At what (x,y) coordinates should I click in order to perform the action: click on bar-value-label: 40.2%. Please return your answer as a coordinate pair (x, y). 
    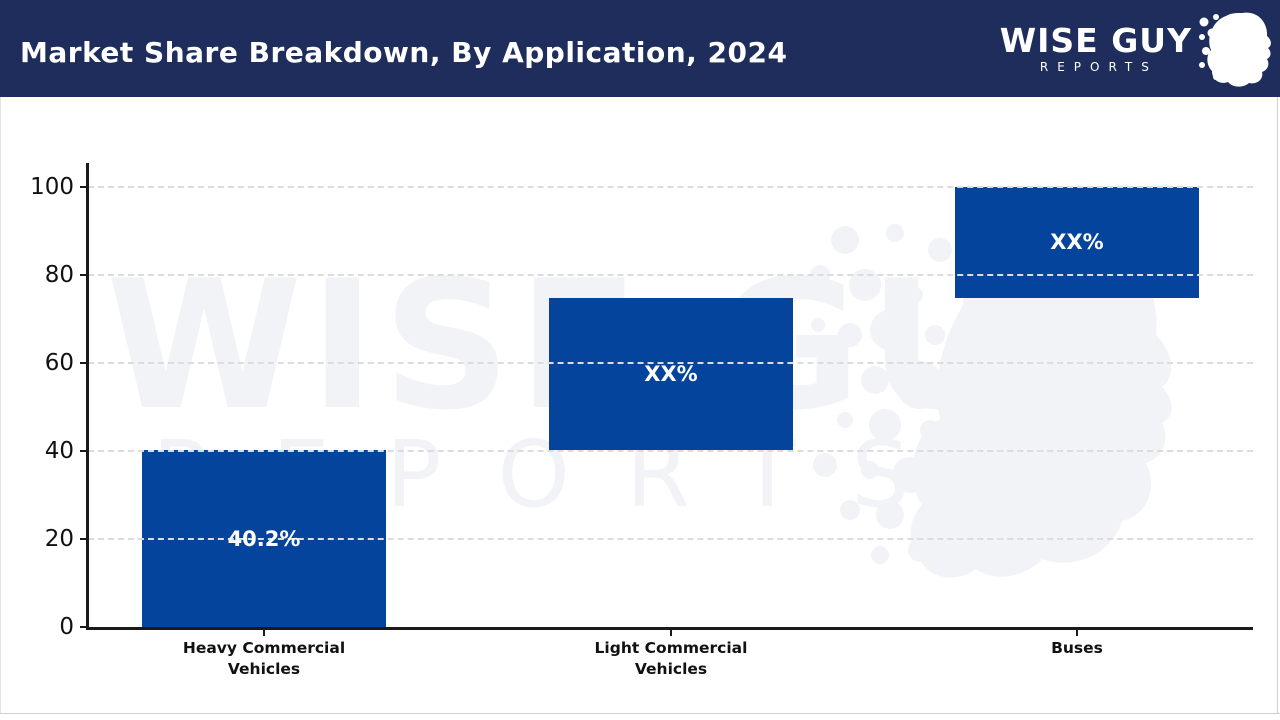
    Looking at the image, I should click on (264, 538).